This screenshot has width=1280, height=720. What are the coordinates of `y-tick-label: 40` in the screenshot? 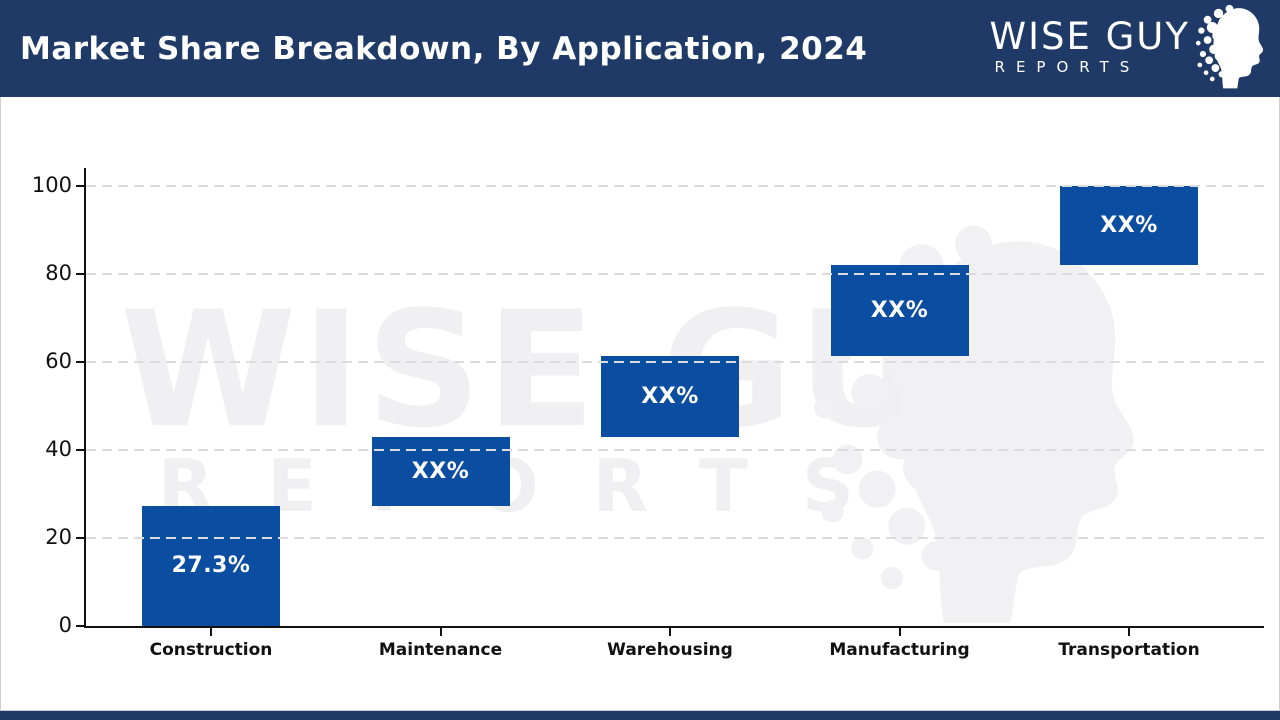 It's located at (58, 449).